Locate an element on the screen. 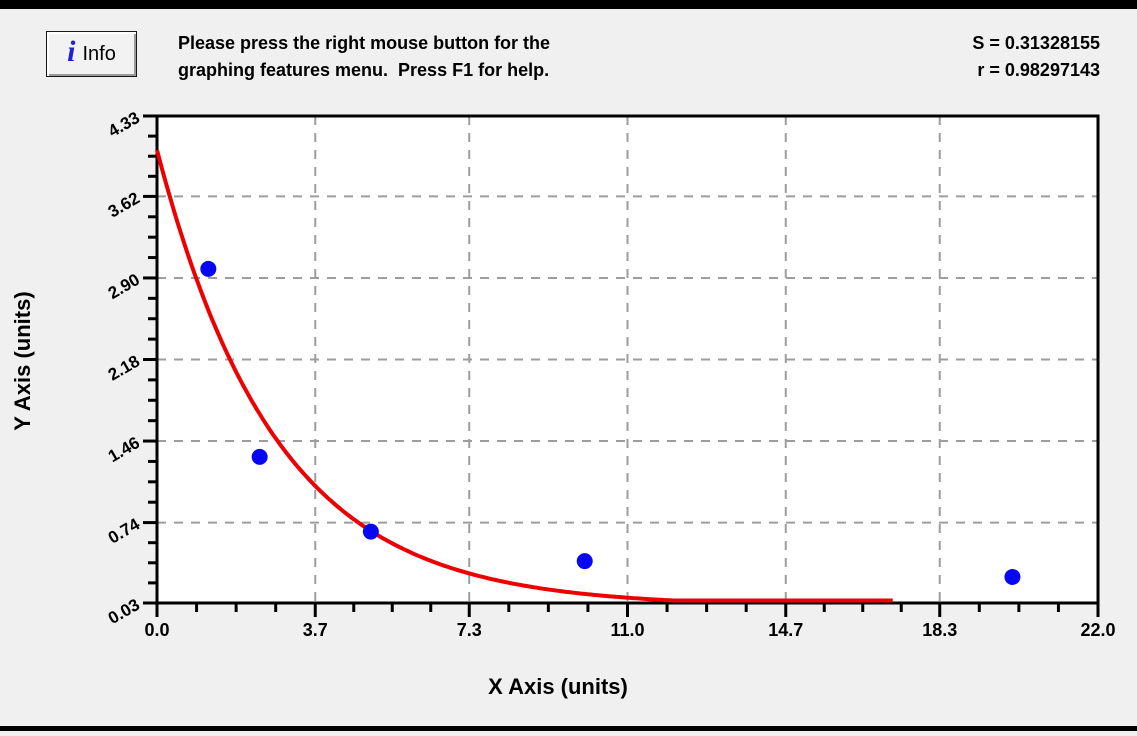  y-tick-label: 2.90 is located at coordinates (124, 286).